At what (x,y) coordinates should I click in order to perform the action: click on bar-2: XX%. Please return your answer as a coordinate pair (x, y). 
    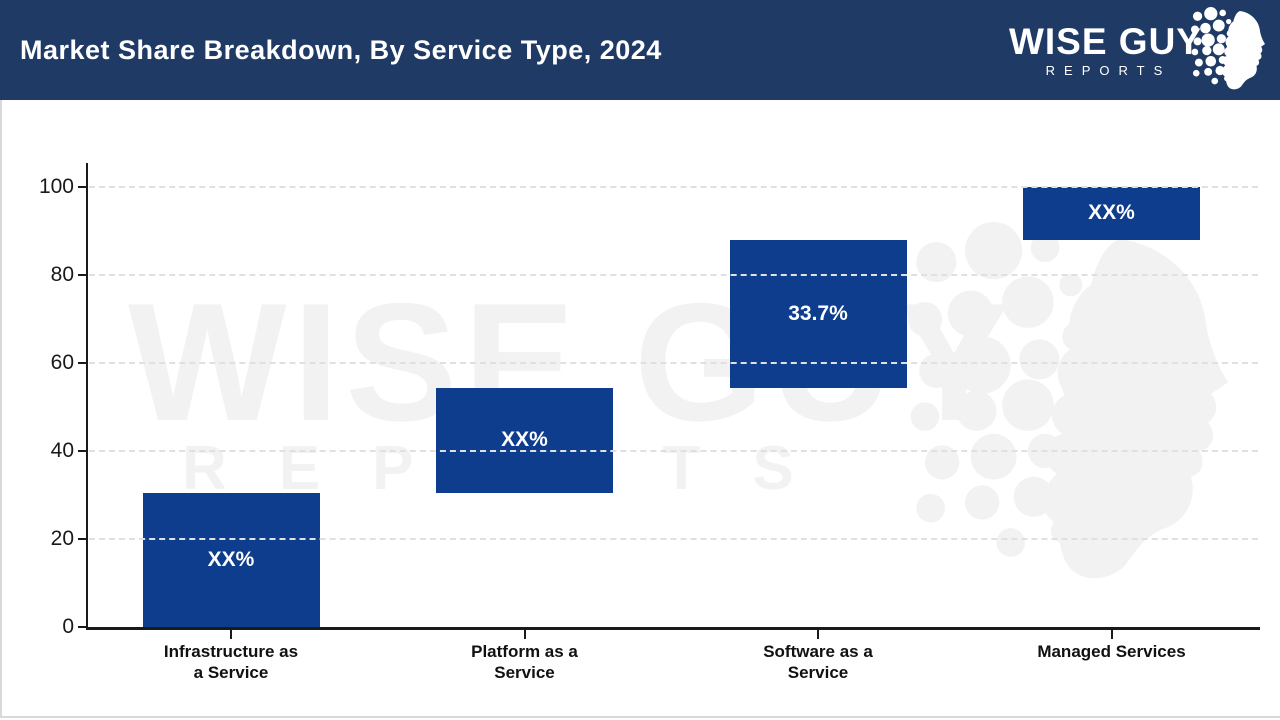
    Looking at the image, I should click on (524, 440).